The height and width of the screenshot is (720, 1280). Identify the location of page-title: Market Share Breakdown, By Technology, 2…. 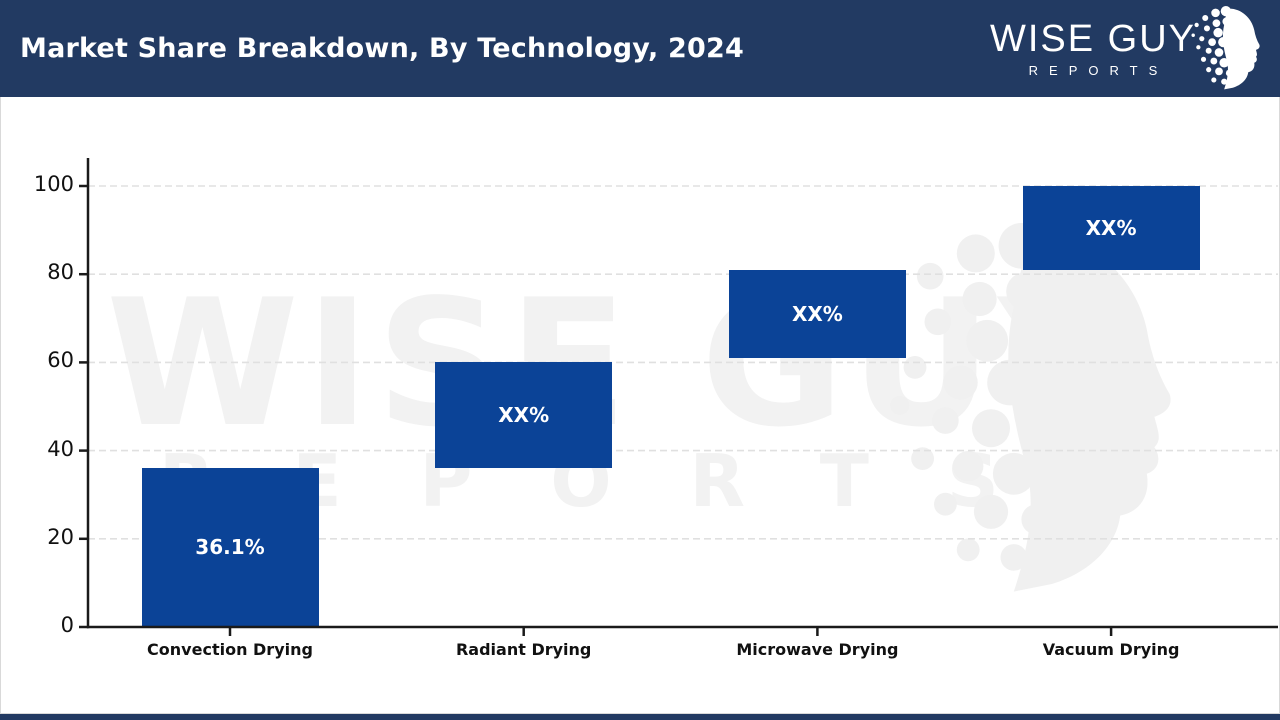
(382, 48).